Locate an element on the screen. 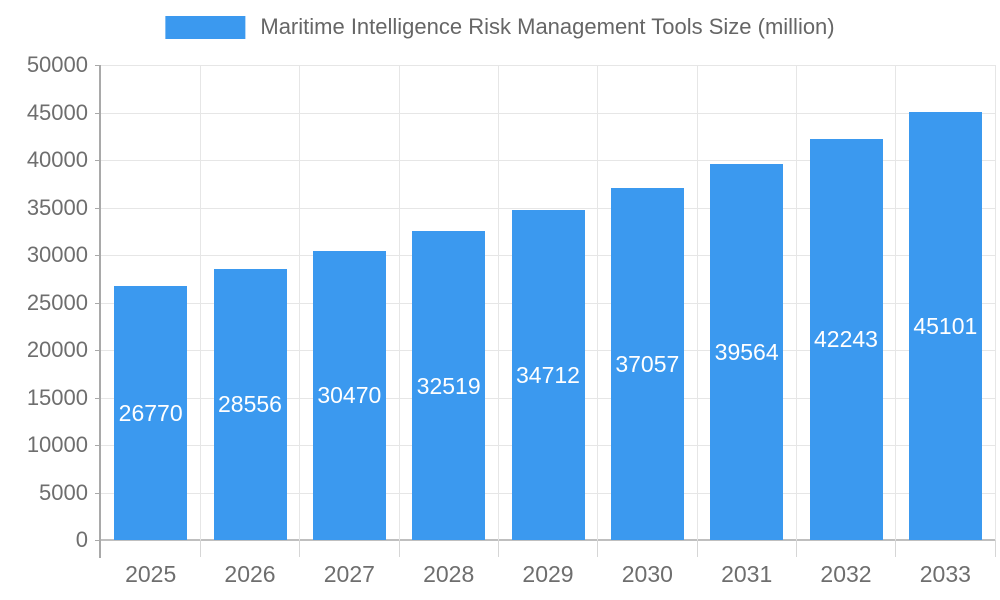 The image size is (1000, 600). y-axis-tick-label: 20000 is located at coordinates (57, 349).